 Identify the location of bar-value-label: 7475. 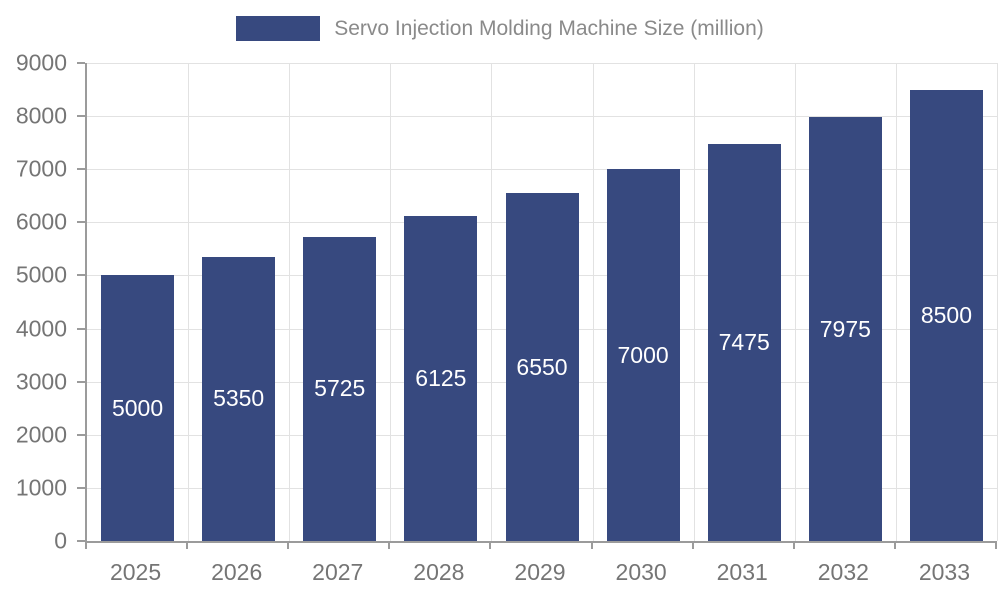
(744, 342).